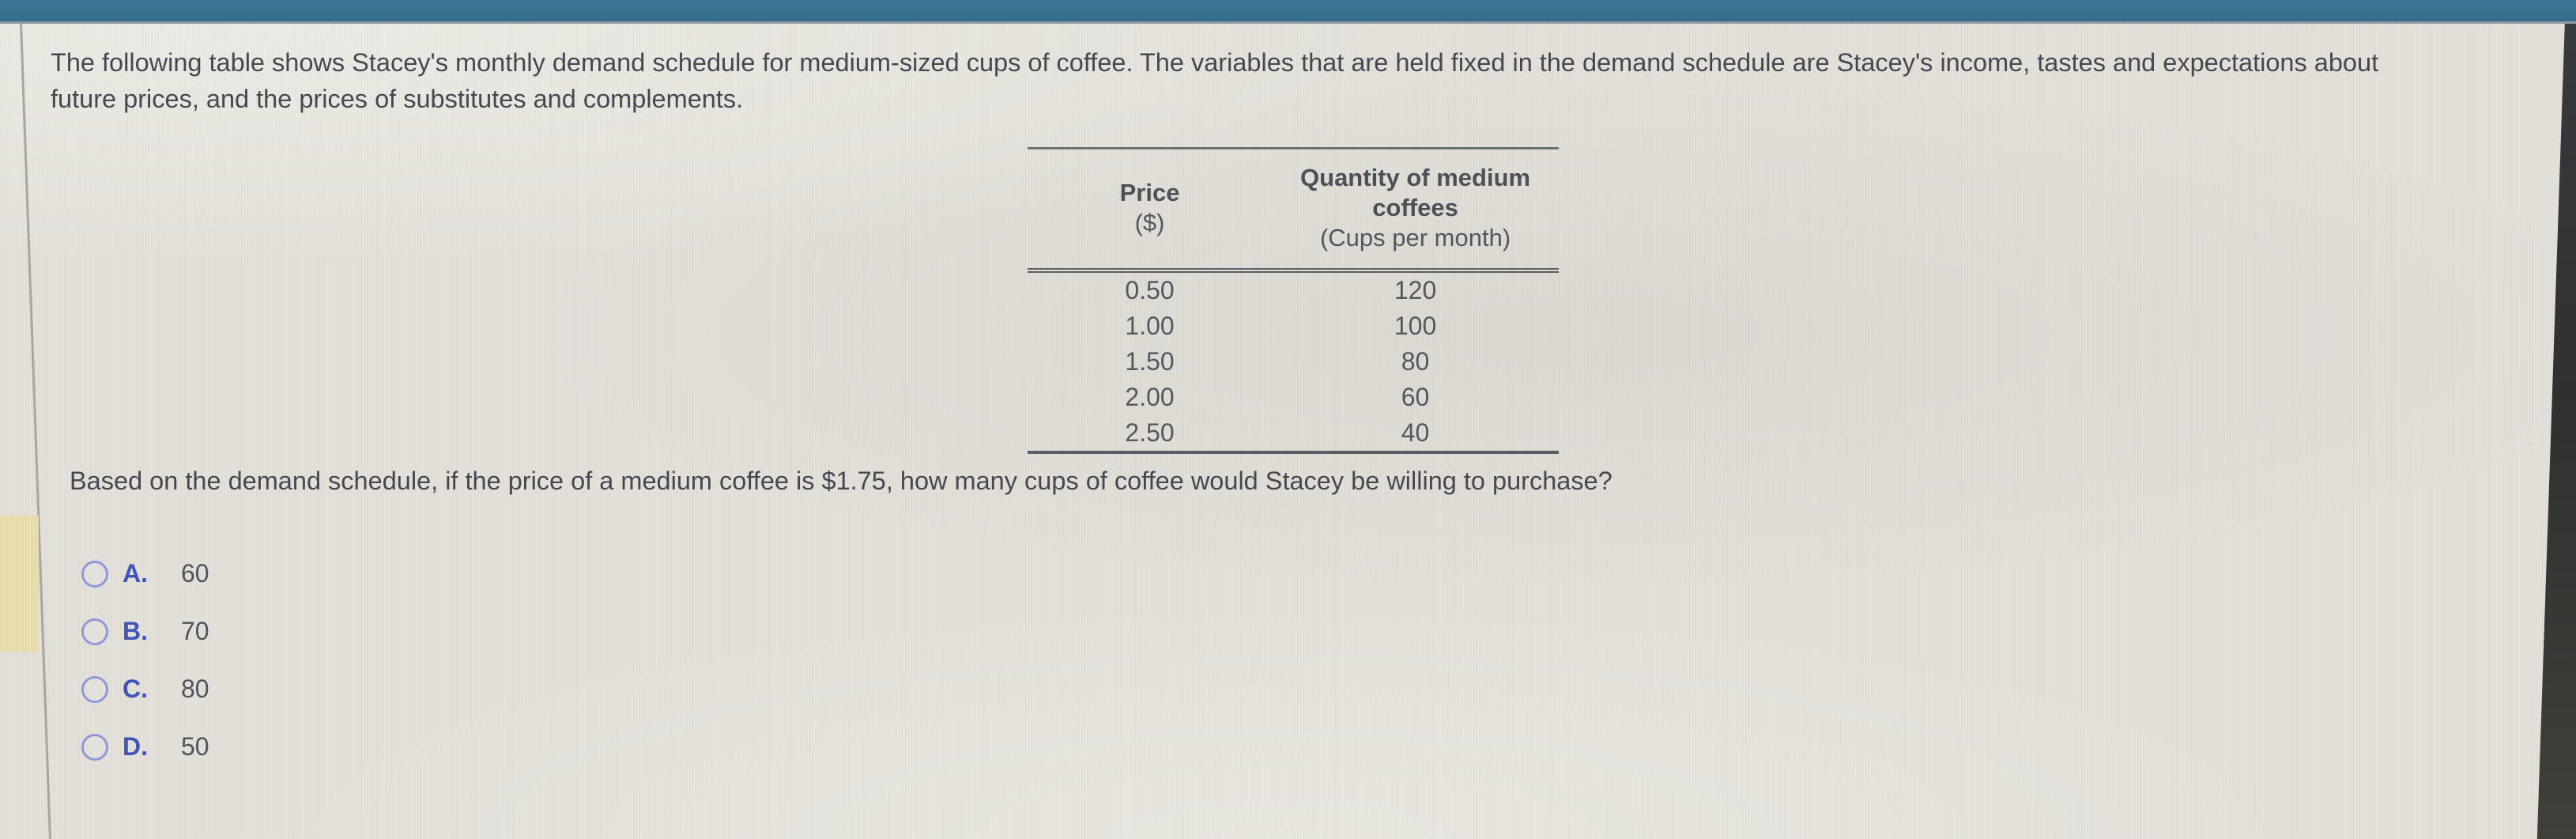 The width and height of the screenshot is (2576, 839). I want to click on table-row: 1.00 100, so click(1293, 326).